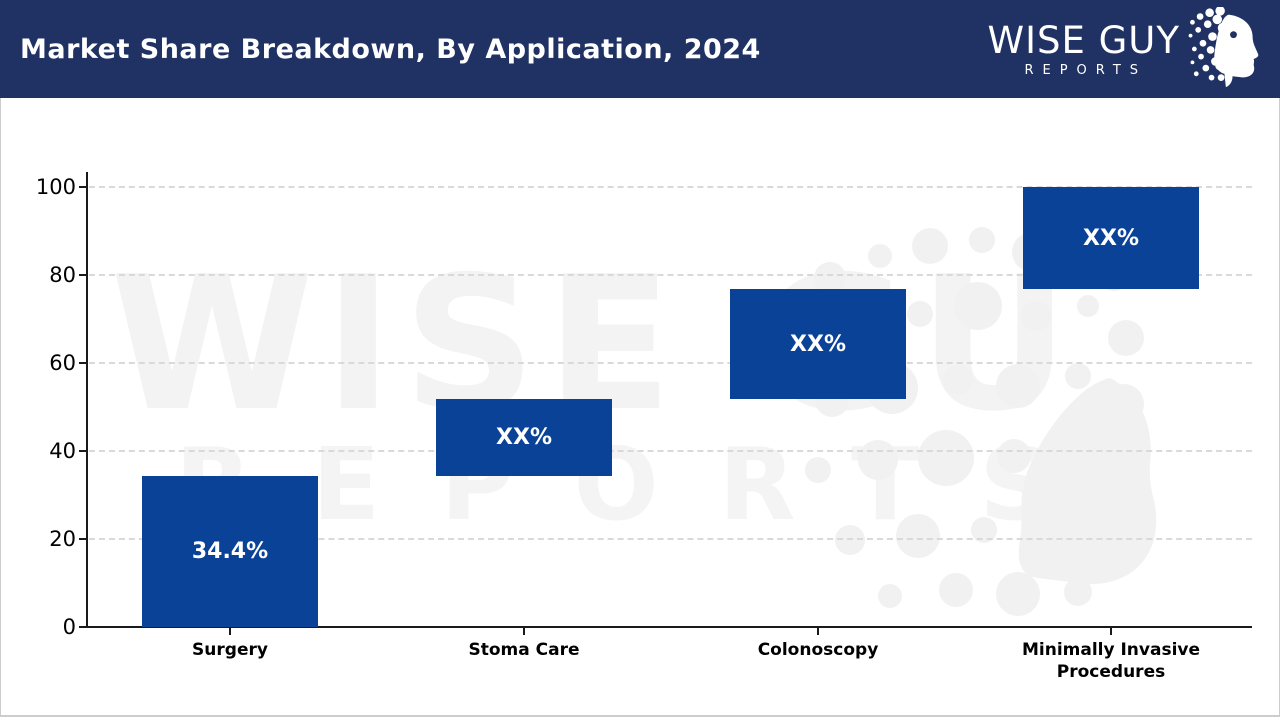  I want to click on bar-minimally-invasive-procedures: XX%, so click(1111, 238).